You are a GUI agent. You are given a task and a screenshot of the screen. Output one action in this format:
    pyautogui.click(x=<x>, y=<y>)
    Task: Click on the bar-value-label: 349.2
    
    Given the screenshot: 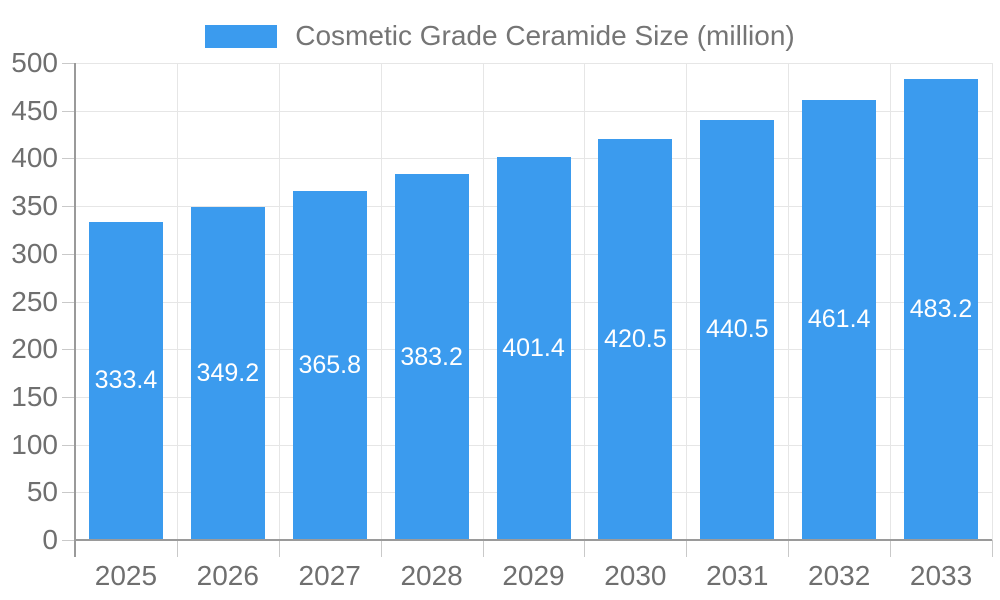 What is the action you would take?
    pyautogui.click(x=228, y=372)
    